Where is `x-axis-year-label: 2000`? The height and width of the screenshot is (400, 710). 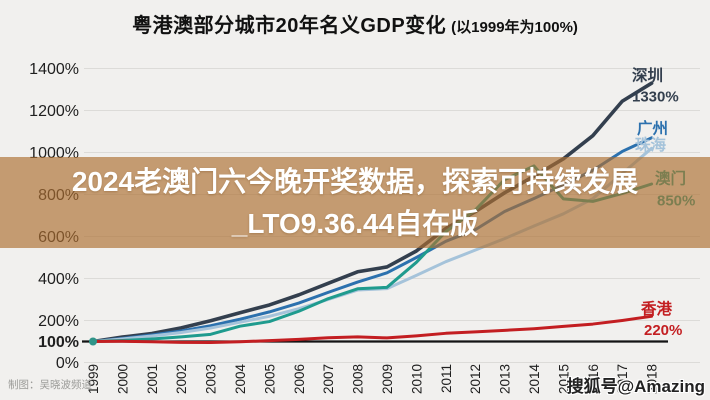
x-axis-year-label: 2000 is located at coordinates (122, 379).